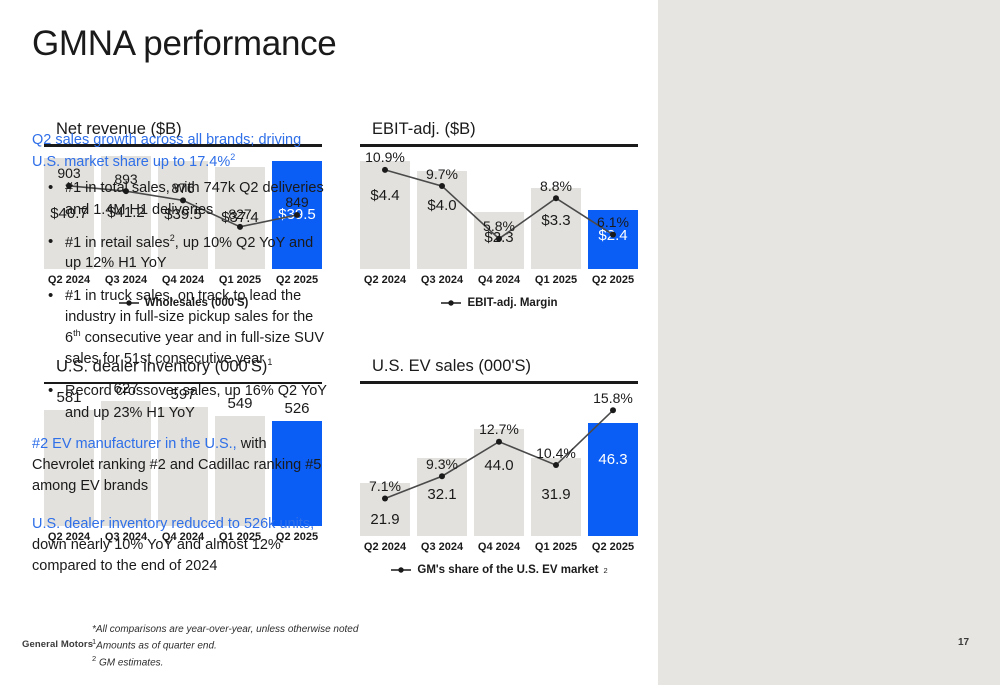 This screenshot has width=1000, height=685. What do you see at coordinates (556, 185) in the screenshot?
I see `line-value-label: 8.8%` at bounding box center [556, 185].